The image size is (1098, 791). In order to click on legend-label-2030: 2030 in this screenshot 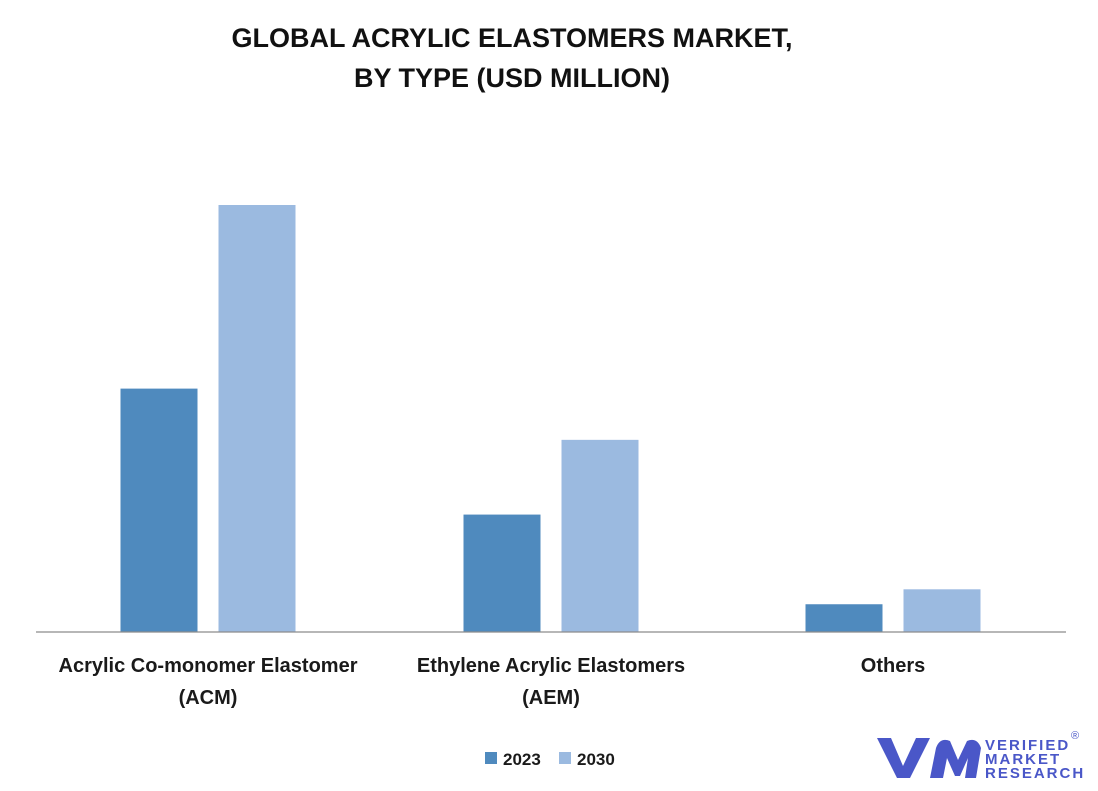, I will do `click(596, 759)`.